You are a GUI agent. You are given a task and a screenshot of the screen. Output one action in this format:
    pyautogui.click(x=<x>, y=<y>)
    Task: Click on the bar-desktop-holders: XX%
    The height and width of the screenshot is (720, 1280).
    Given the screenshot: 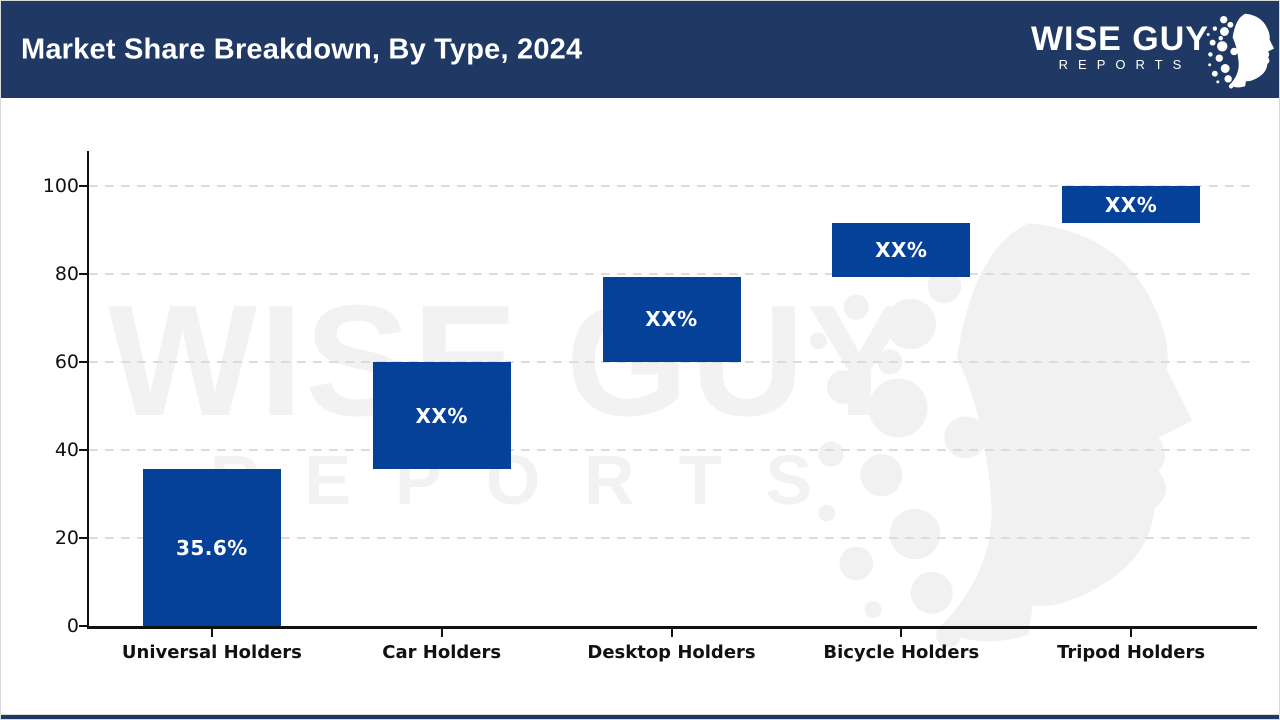 What is the action you would take?
    pyautogui.click(x=671, y=319)
    